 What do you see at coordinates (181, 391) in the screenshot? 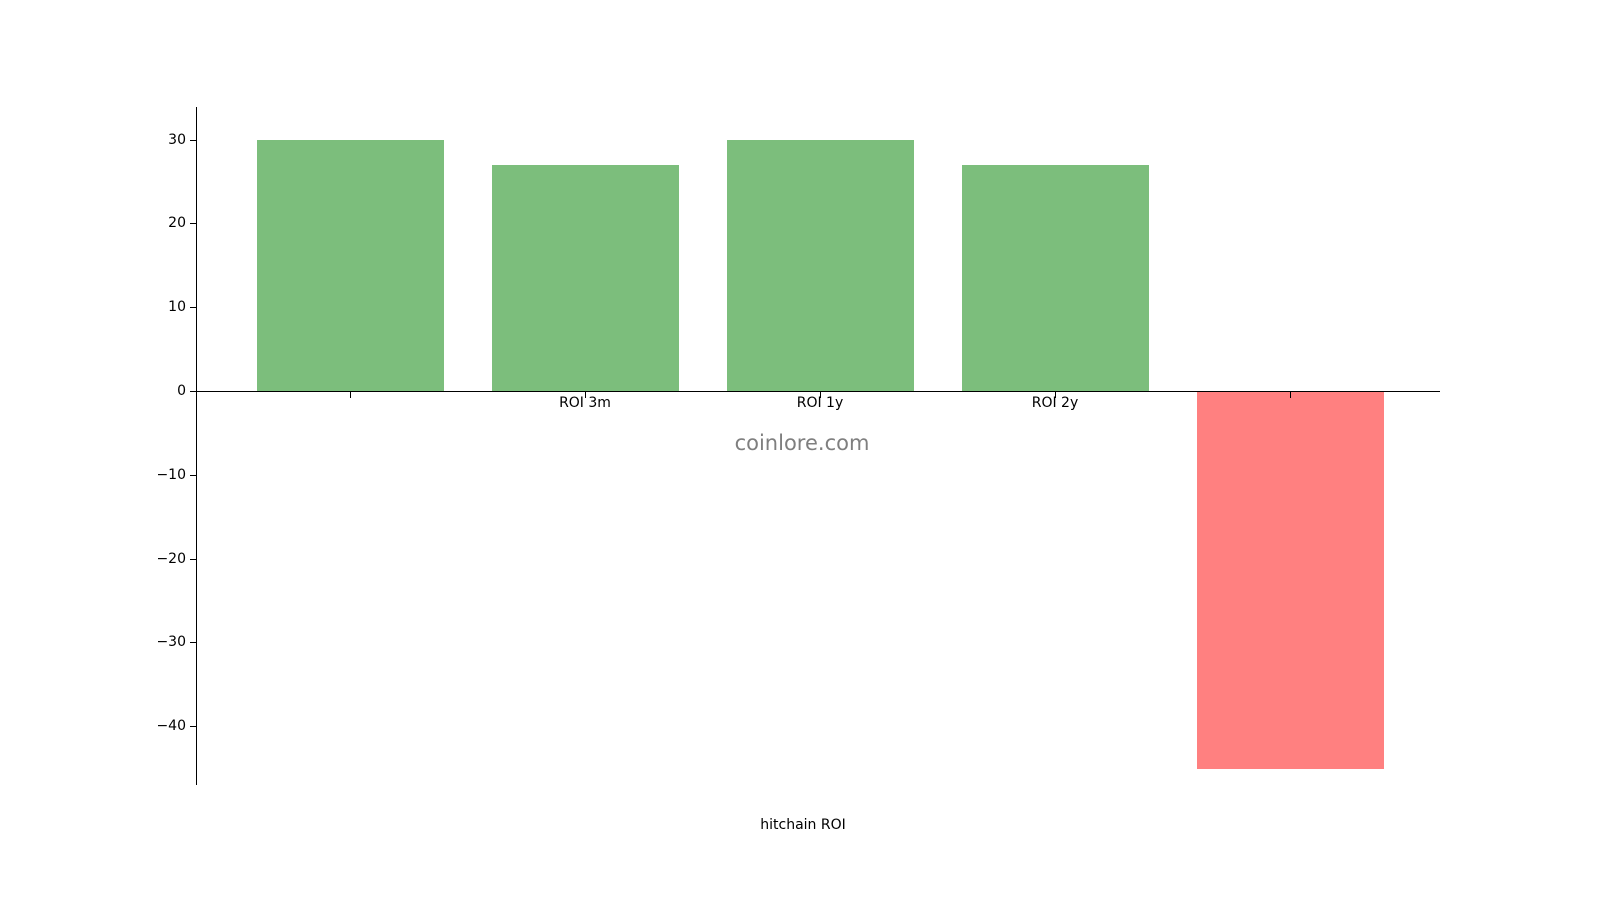
I see `y-tick-label: 0` at bounding box center [181, 391].